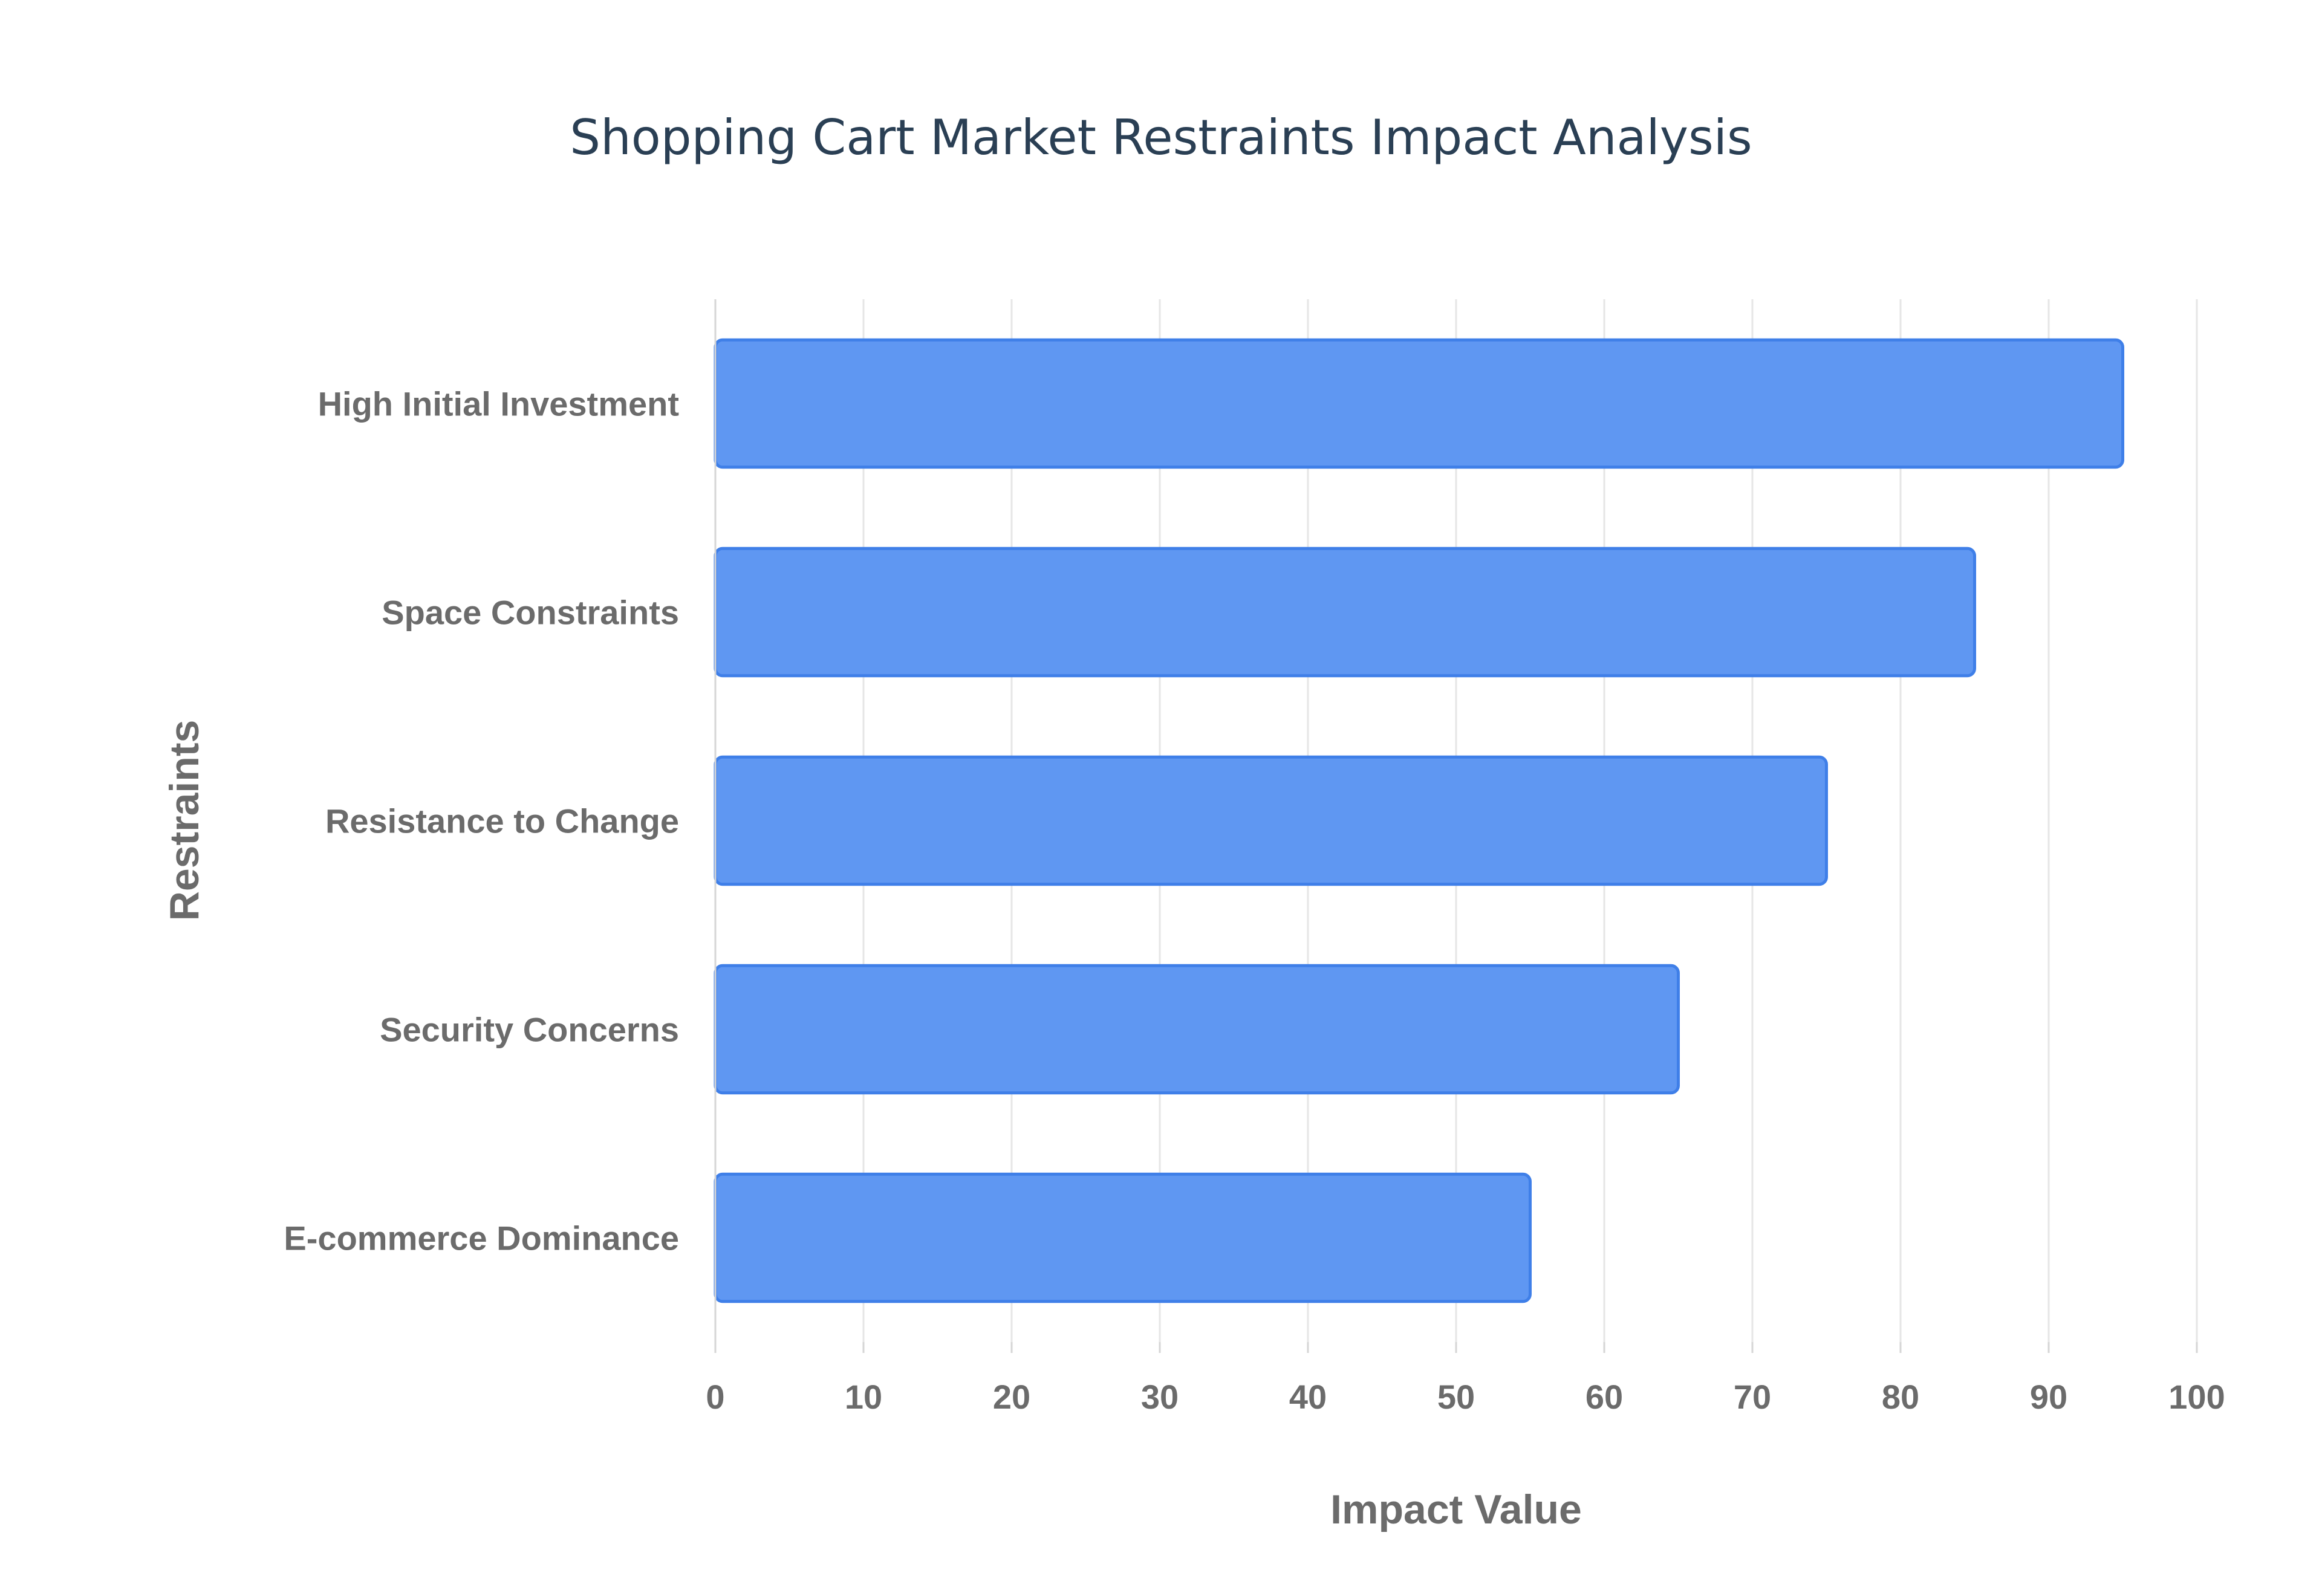 This screenshot has width=2322, height=1596. Describe the element at coordinates (2196, 1397) in the screenshot. I see `x-tick-label-100: 100` at that location.